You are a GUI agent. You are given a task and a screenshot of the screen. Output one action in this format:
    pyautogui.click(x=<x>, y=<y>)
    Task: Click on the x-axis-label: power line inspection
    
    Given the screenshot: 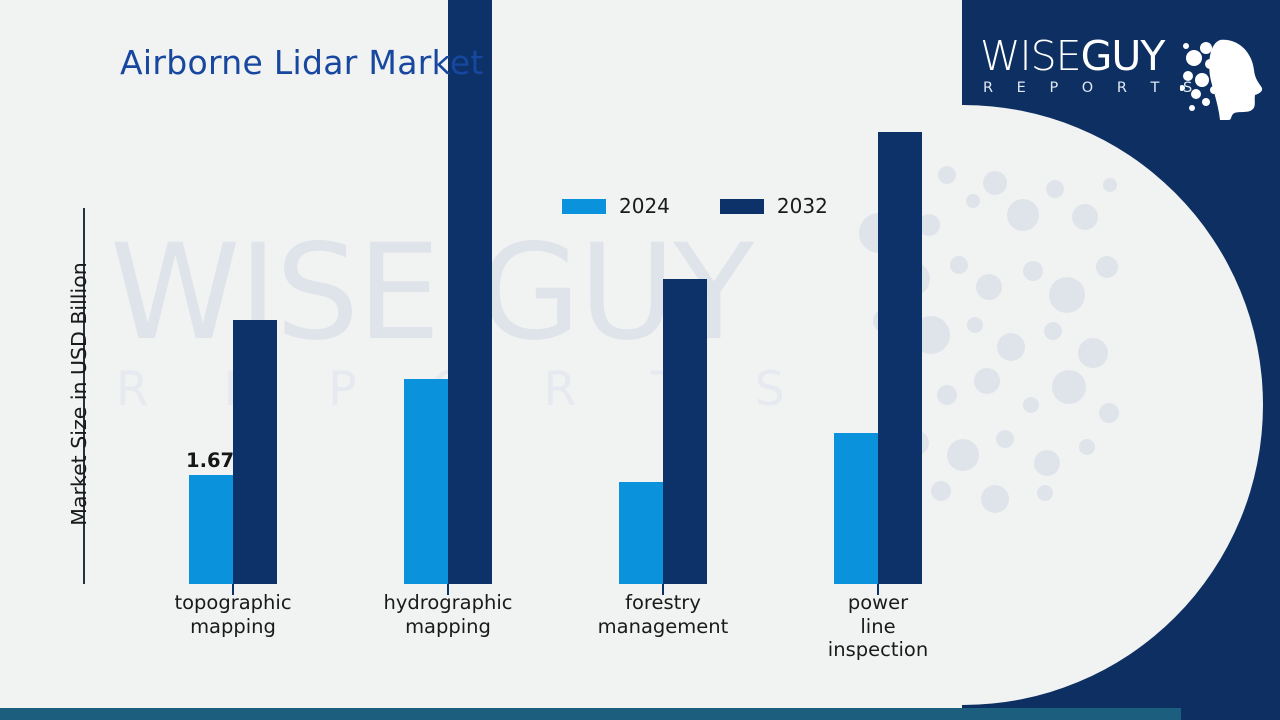 What is the action you would take?
    pyautogui.click(x=878, y=626)
    